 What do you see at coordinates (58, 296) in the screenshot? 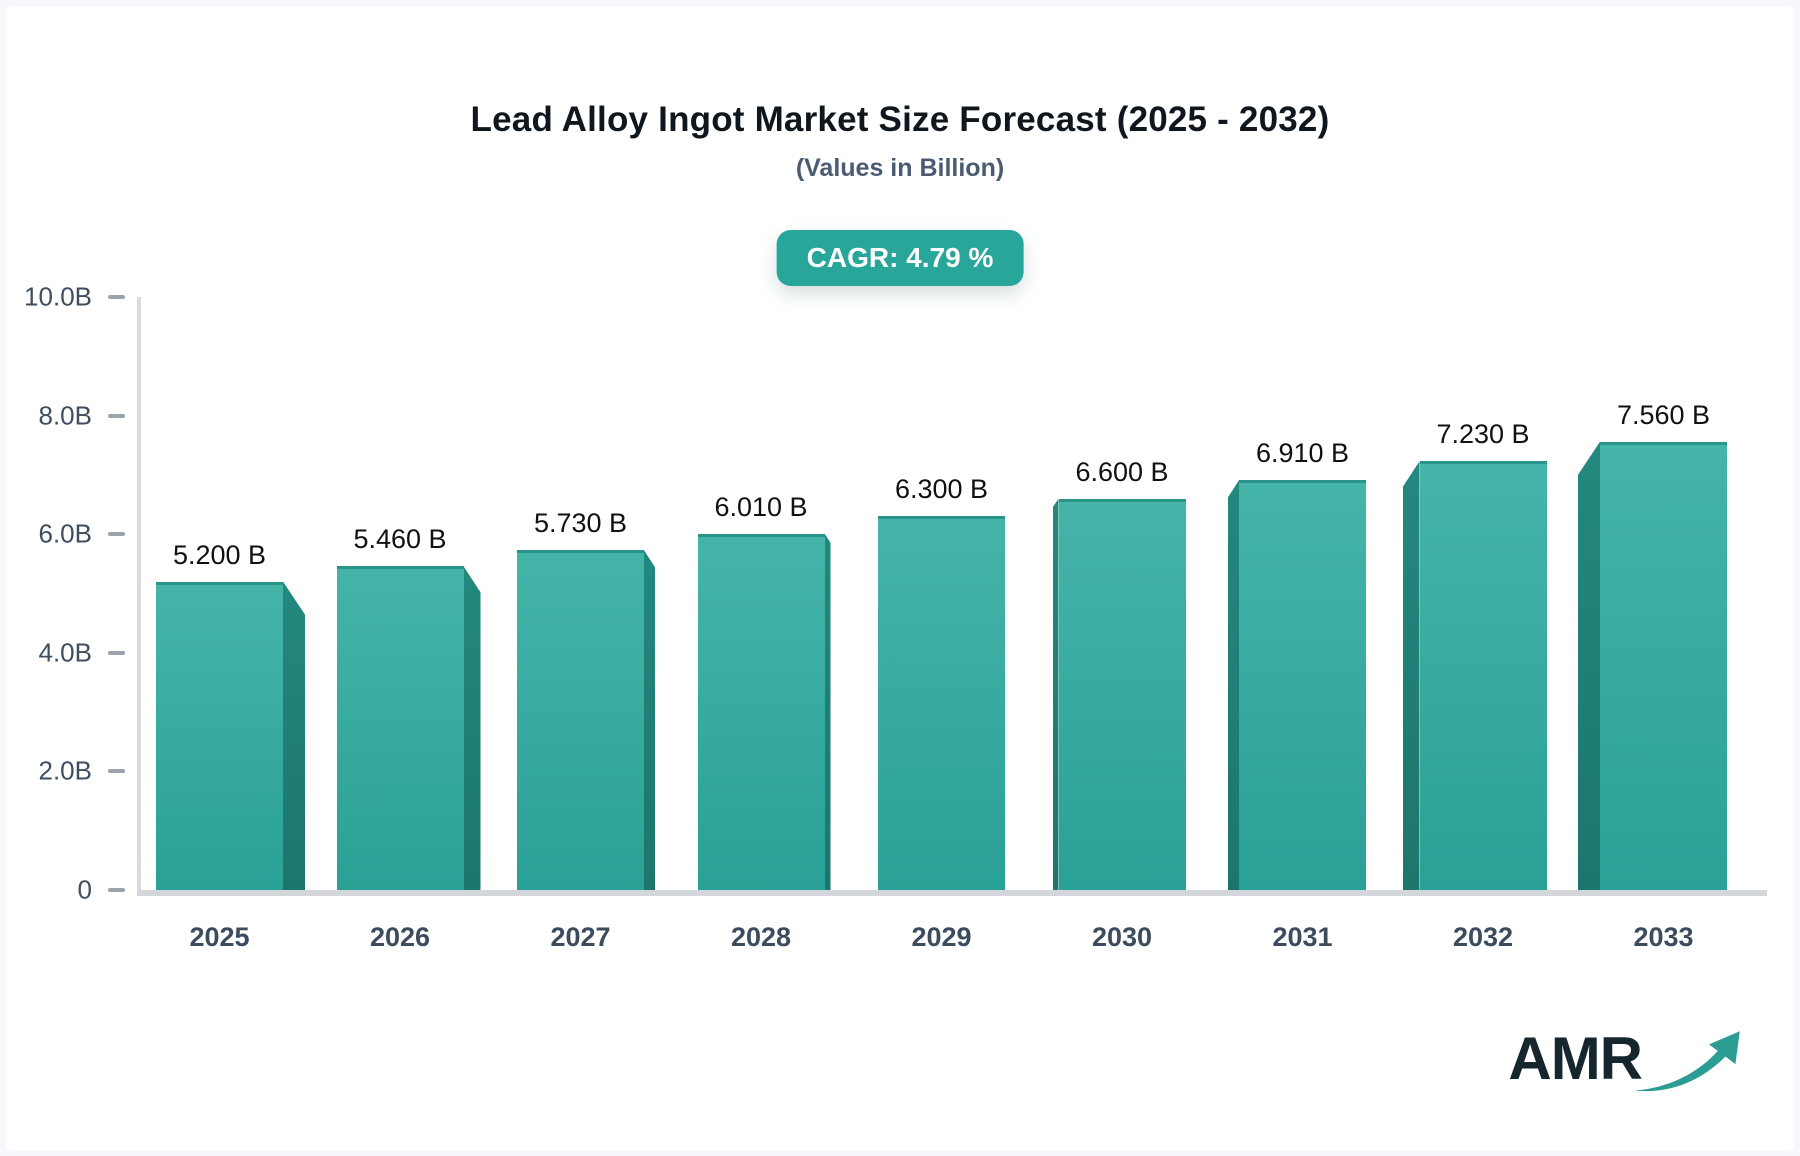
I see `y-axis-tick-label: 10.0B` at bounding box center [58, 296].